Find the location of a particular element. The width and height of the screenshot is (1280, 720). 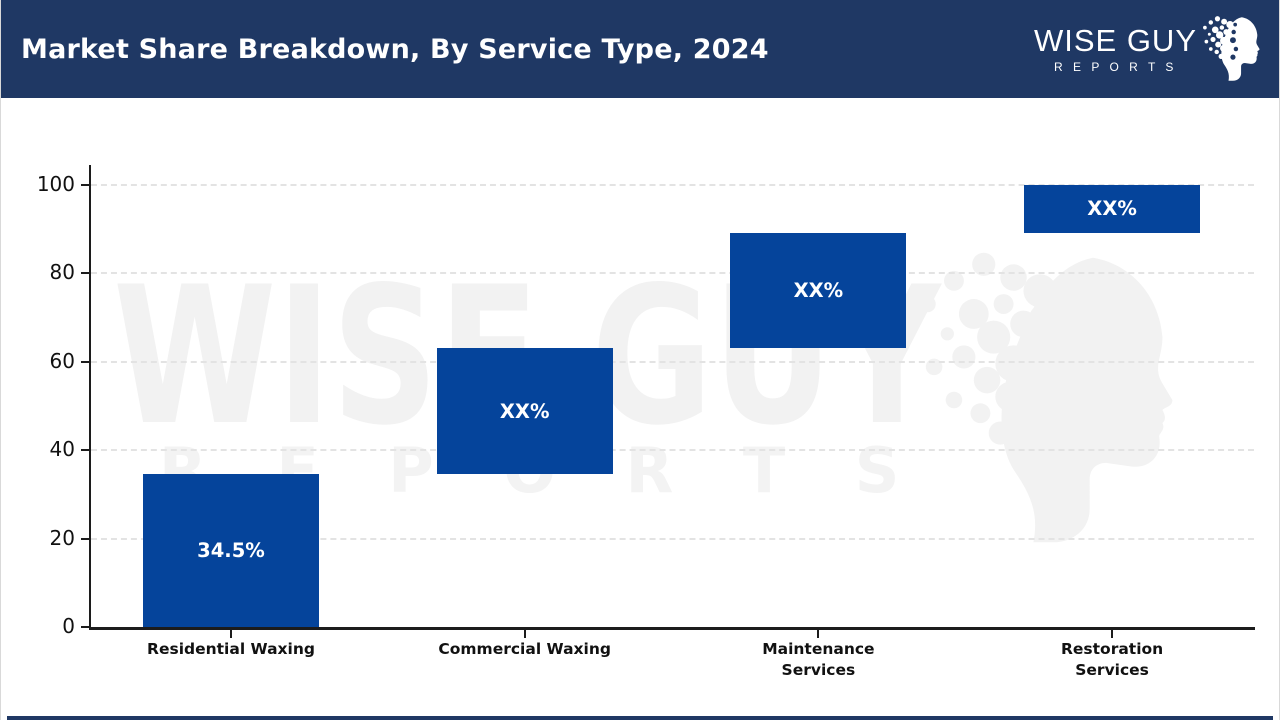

y-tick-label: 100 is located at coordinates (55, 183).